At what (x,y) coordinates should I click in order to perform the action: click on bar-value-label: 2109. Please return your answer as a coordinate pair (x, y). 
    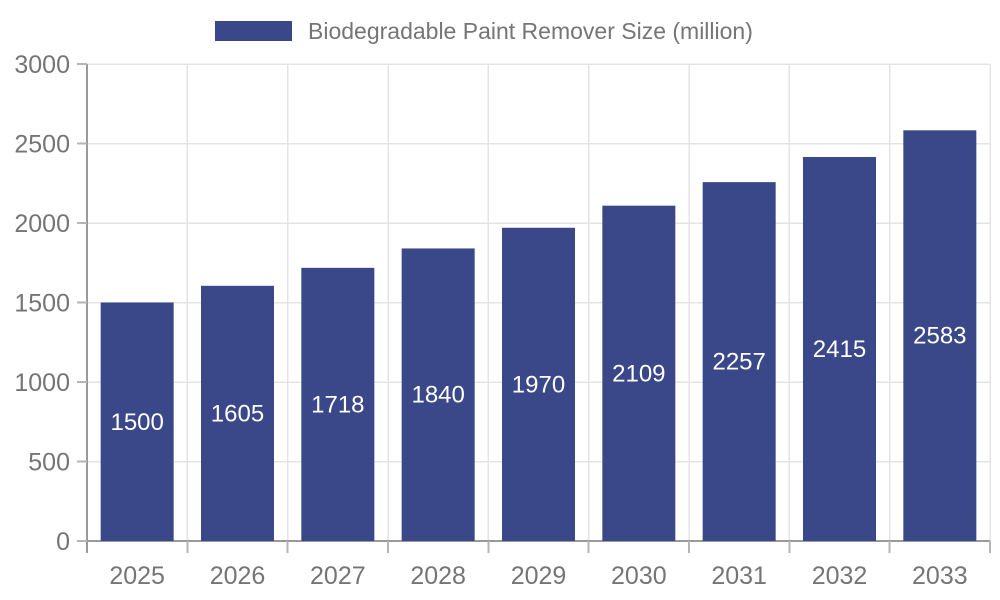
    Looking at the image, I should click on (638, 373).